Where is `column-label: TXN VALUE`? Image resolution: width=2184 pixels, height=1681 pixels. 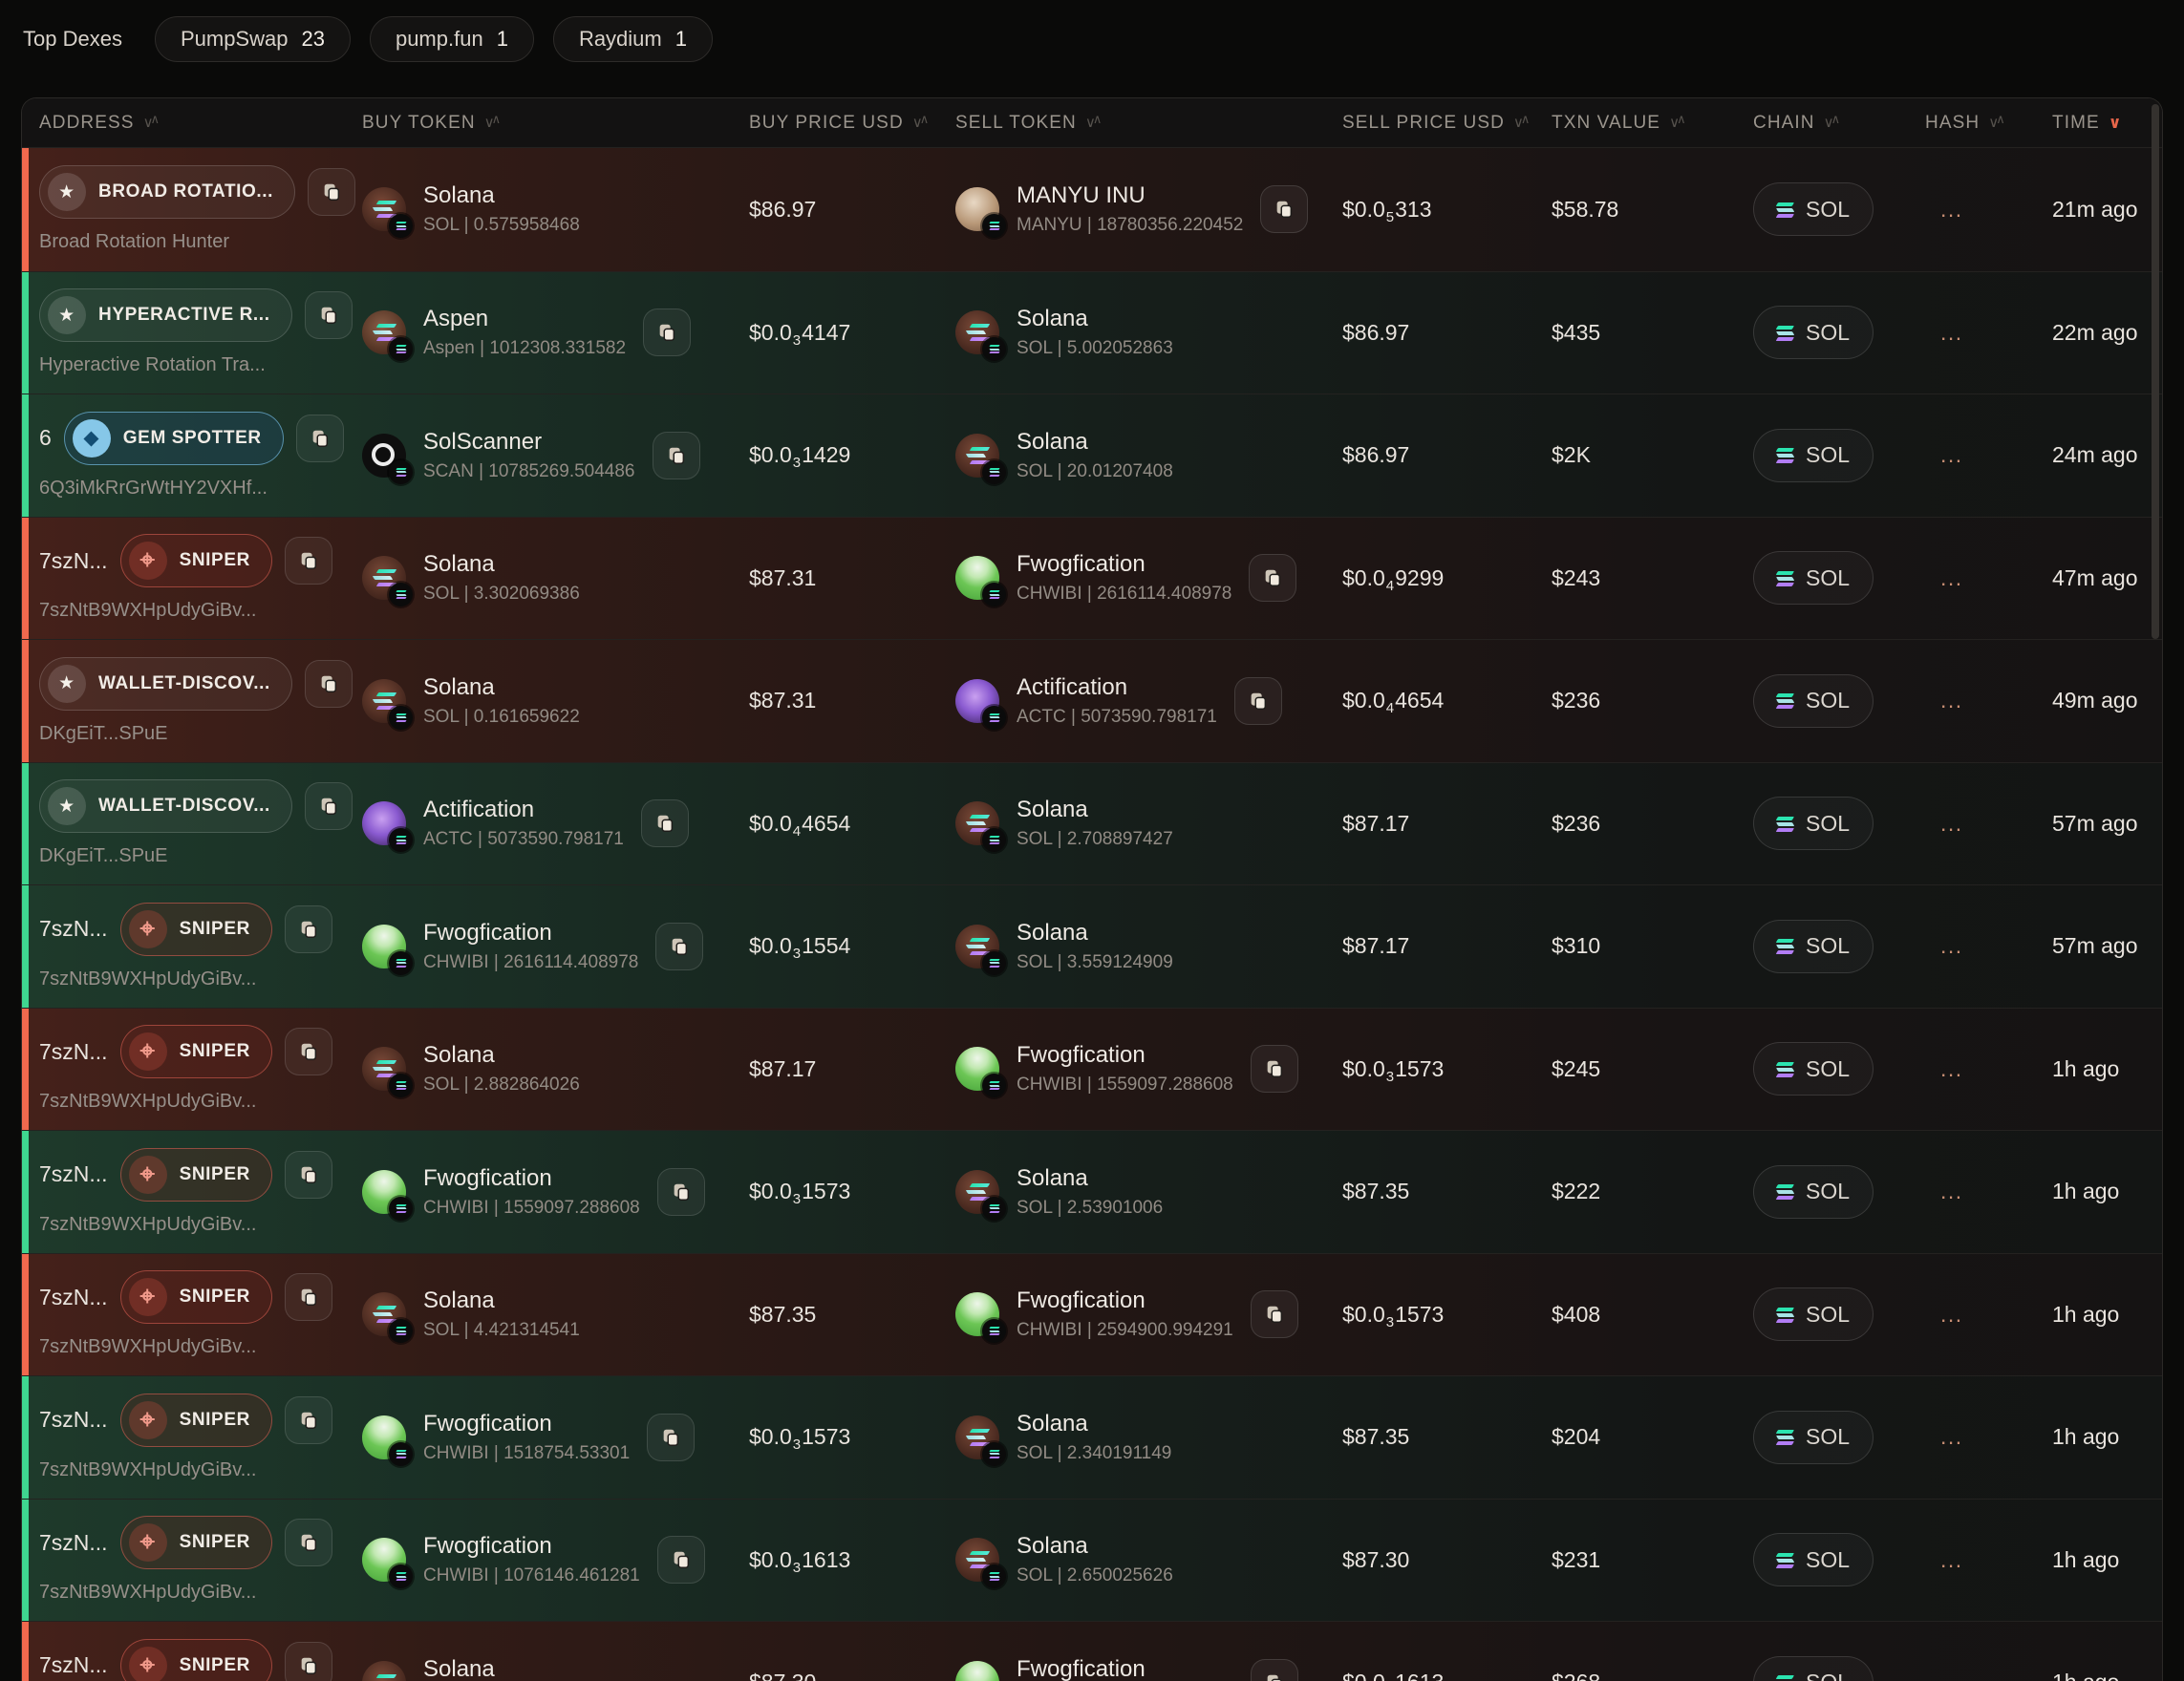
column-label: TXN VALUE is located at coordinates (1606, 122).